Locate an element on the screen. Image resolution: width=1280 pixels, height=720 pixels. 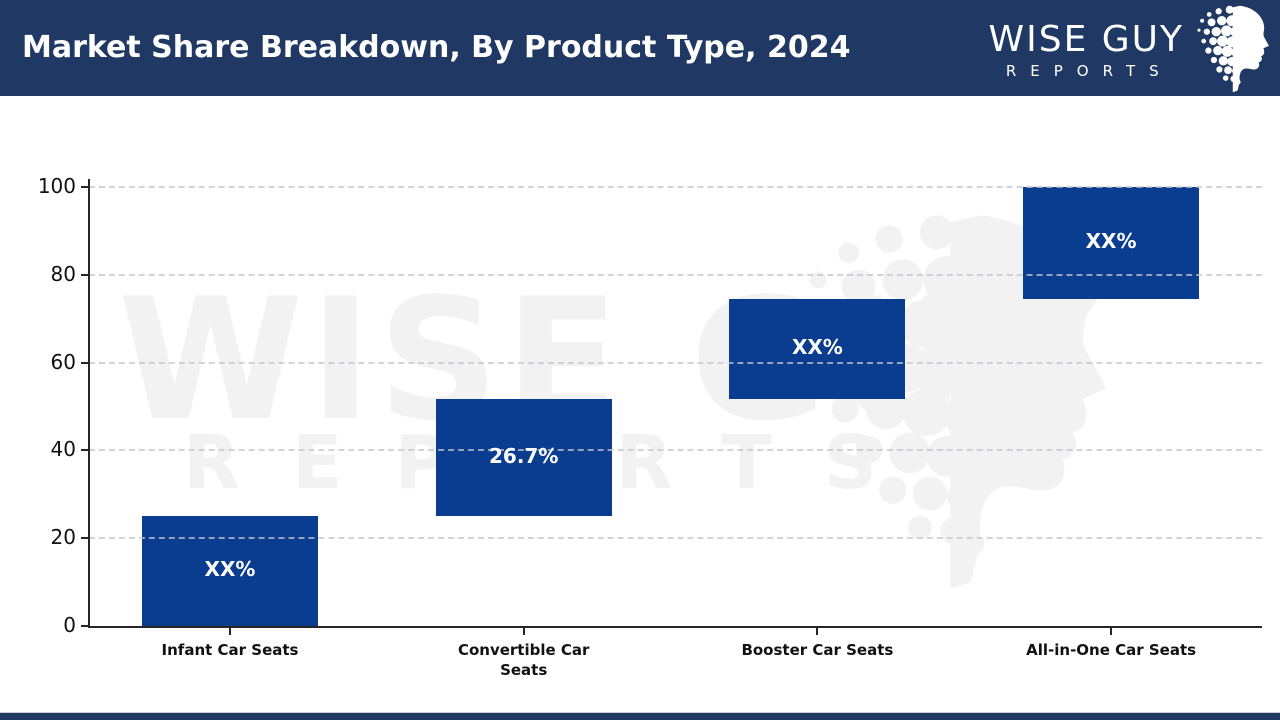
x-category-label-1: Infant Car Seats is located at coordinates (230, 650).